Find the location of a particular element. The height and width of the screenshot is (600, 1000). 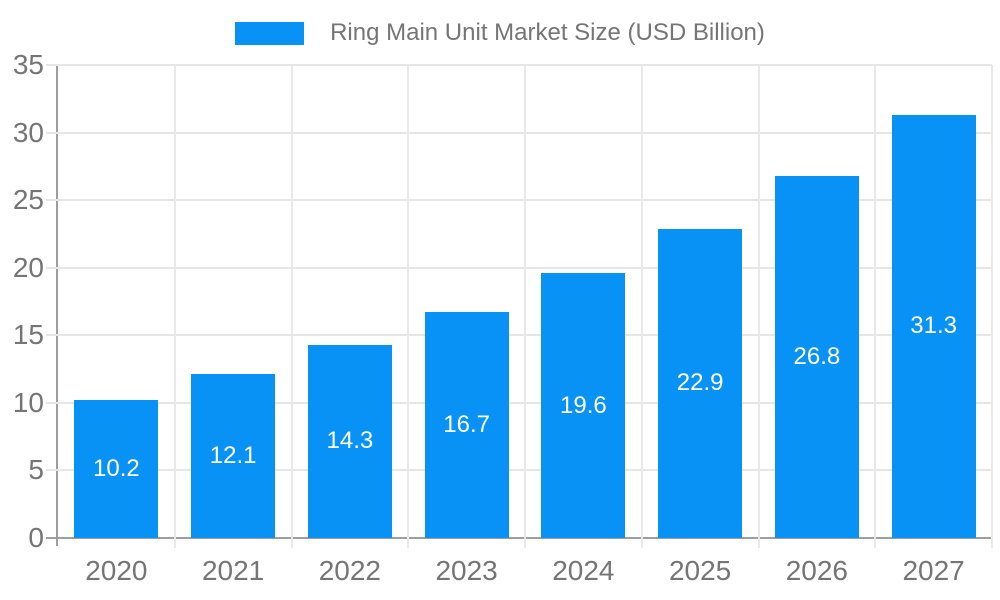

x-axis-tick-label: 2025 is located at coordinates (700, 570).